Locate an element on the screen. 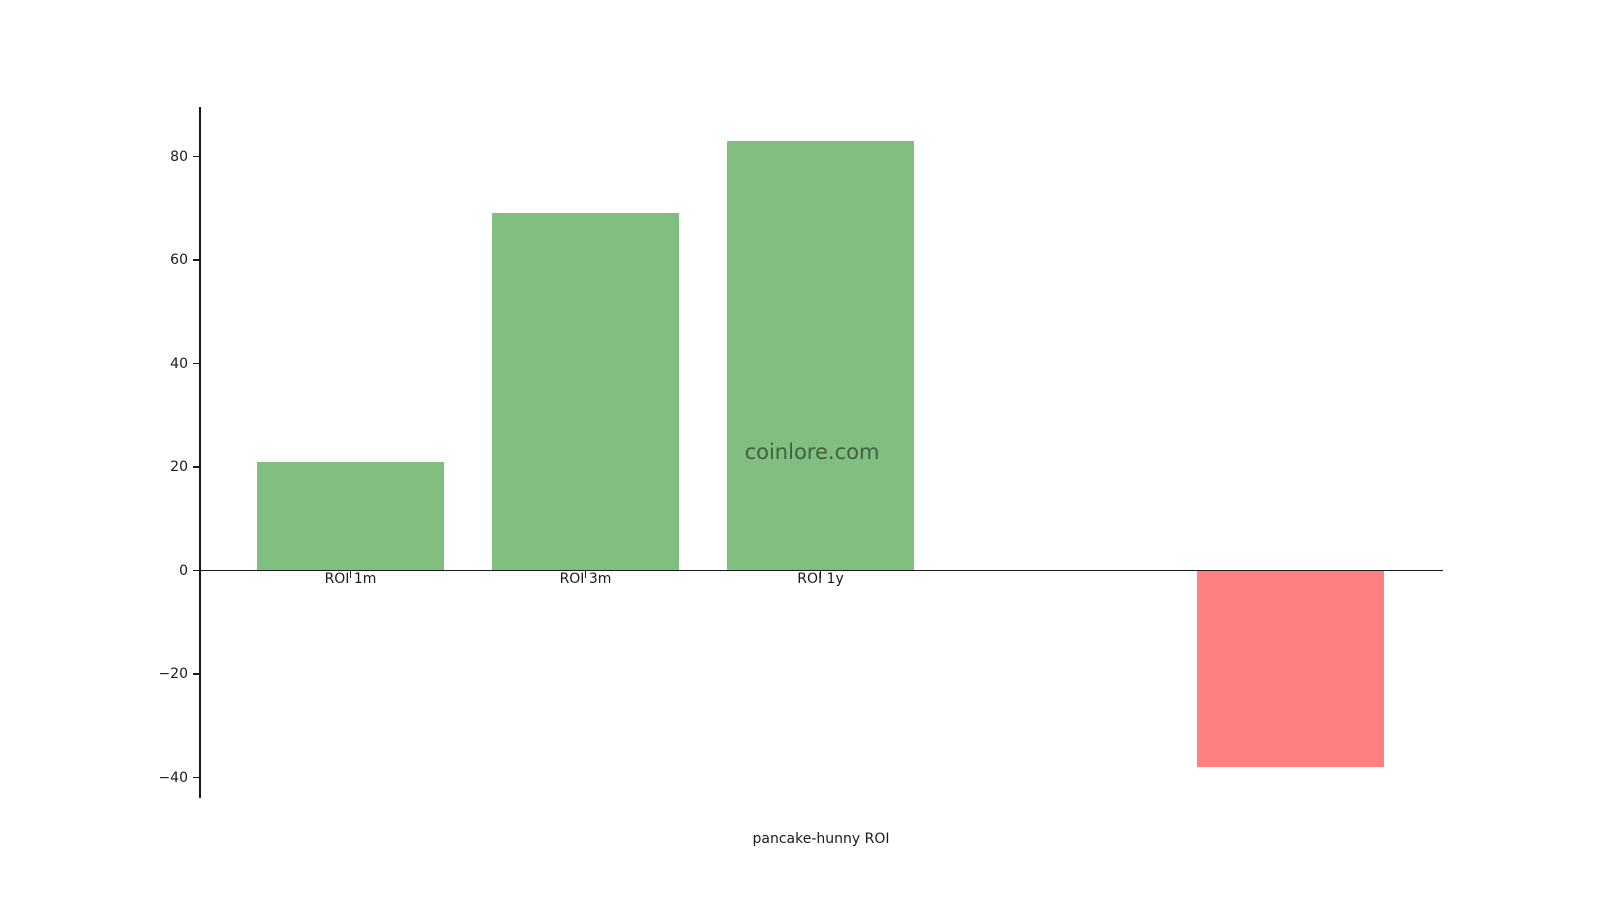 The width and height of the screenshot is (1600, 900). y-tick-label: −20 is located at coordinates (173, 674).